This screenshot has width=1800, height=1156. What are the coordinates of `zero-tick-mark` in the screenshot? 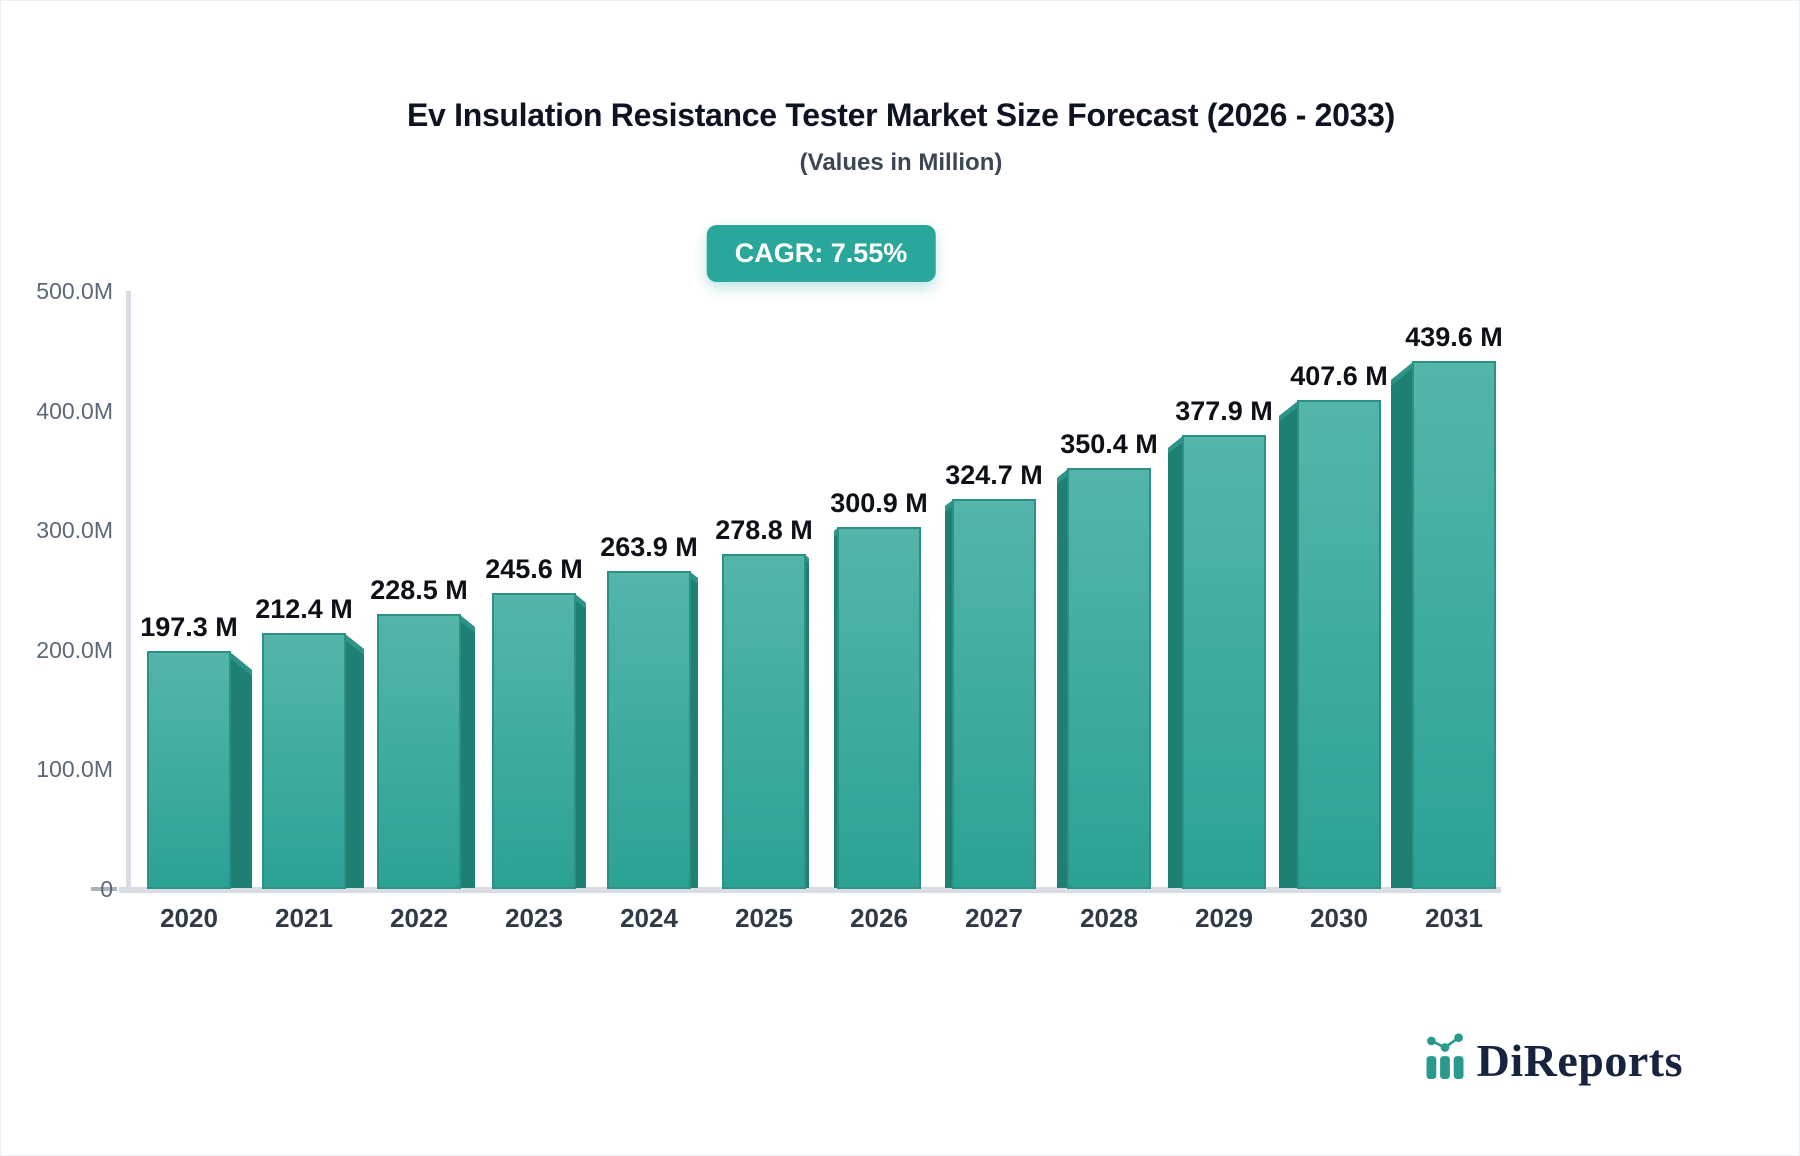 It's located at (104, 889).